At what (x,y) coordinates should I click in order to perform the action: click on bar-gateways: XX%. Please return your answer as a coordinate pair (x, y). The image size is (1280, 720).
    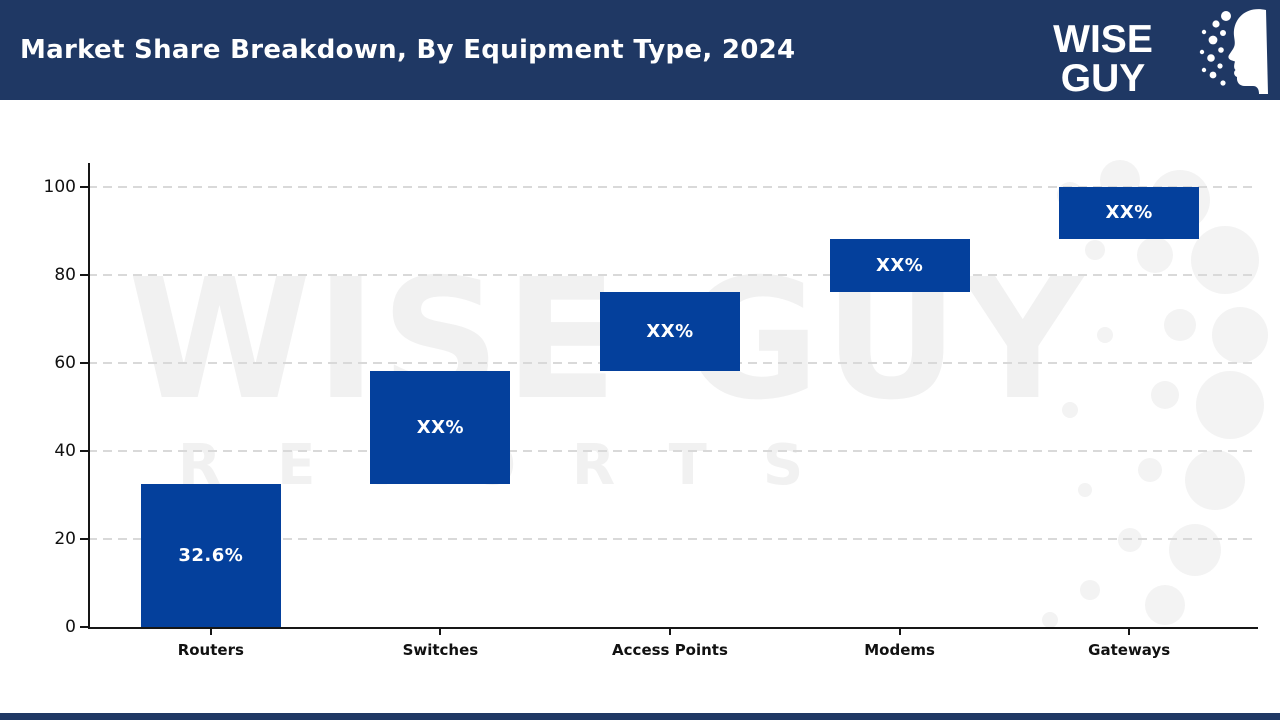
    Looking at the image, I should click on (1129, 213).